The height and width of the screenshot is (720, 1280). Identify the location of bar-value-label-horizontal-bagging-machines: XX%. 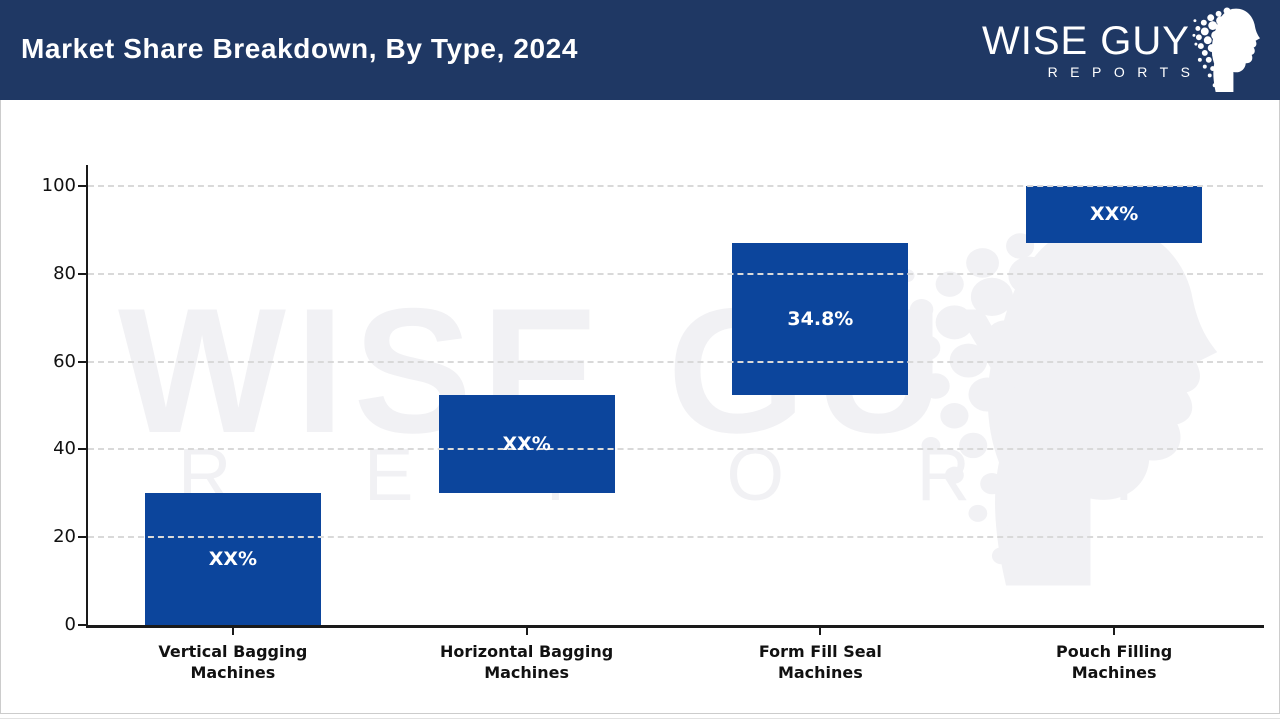
(526, 444).